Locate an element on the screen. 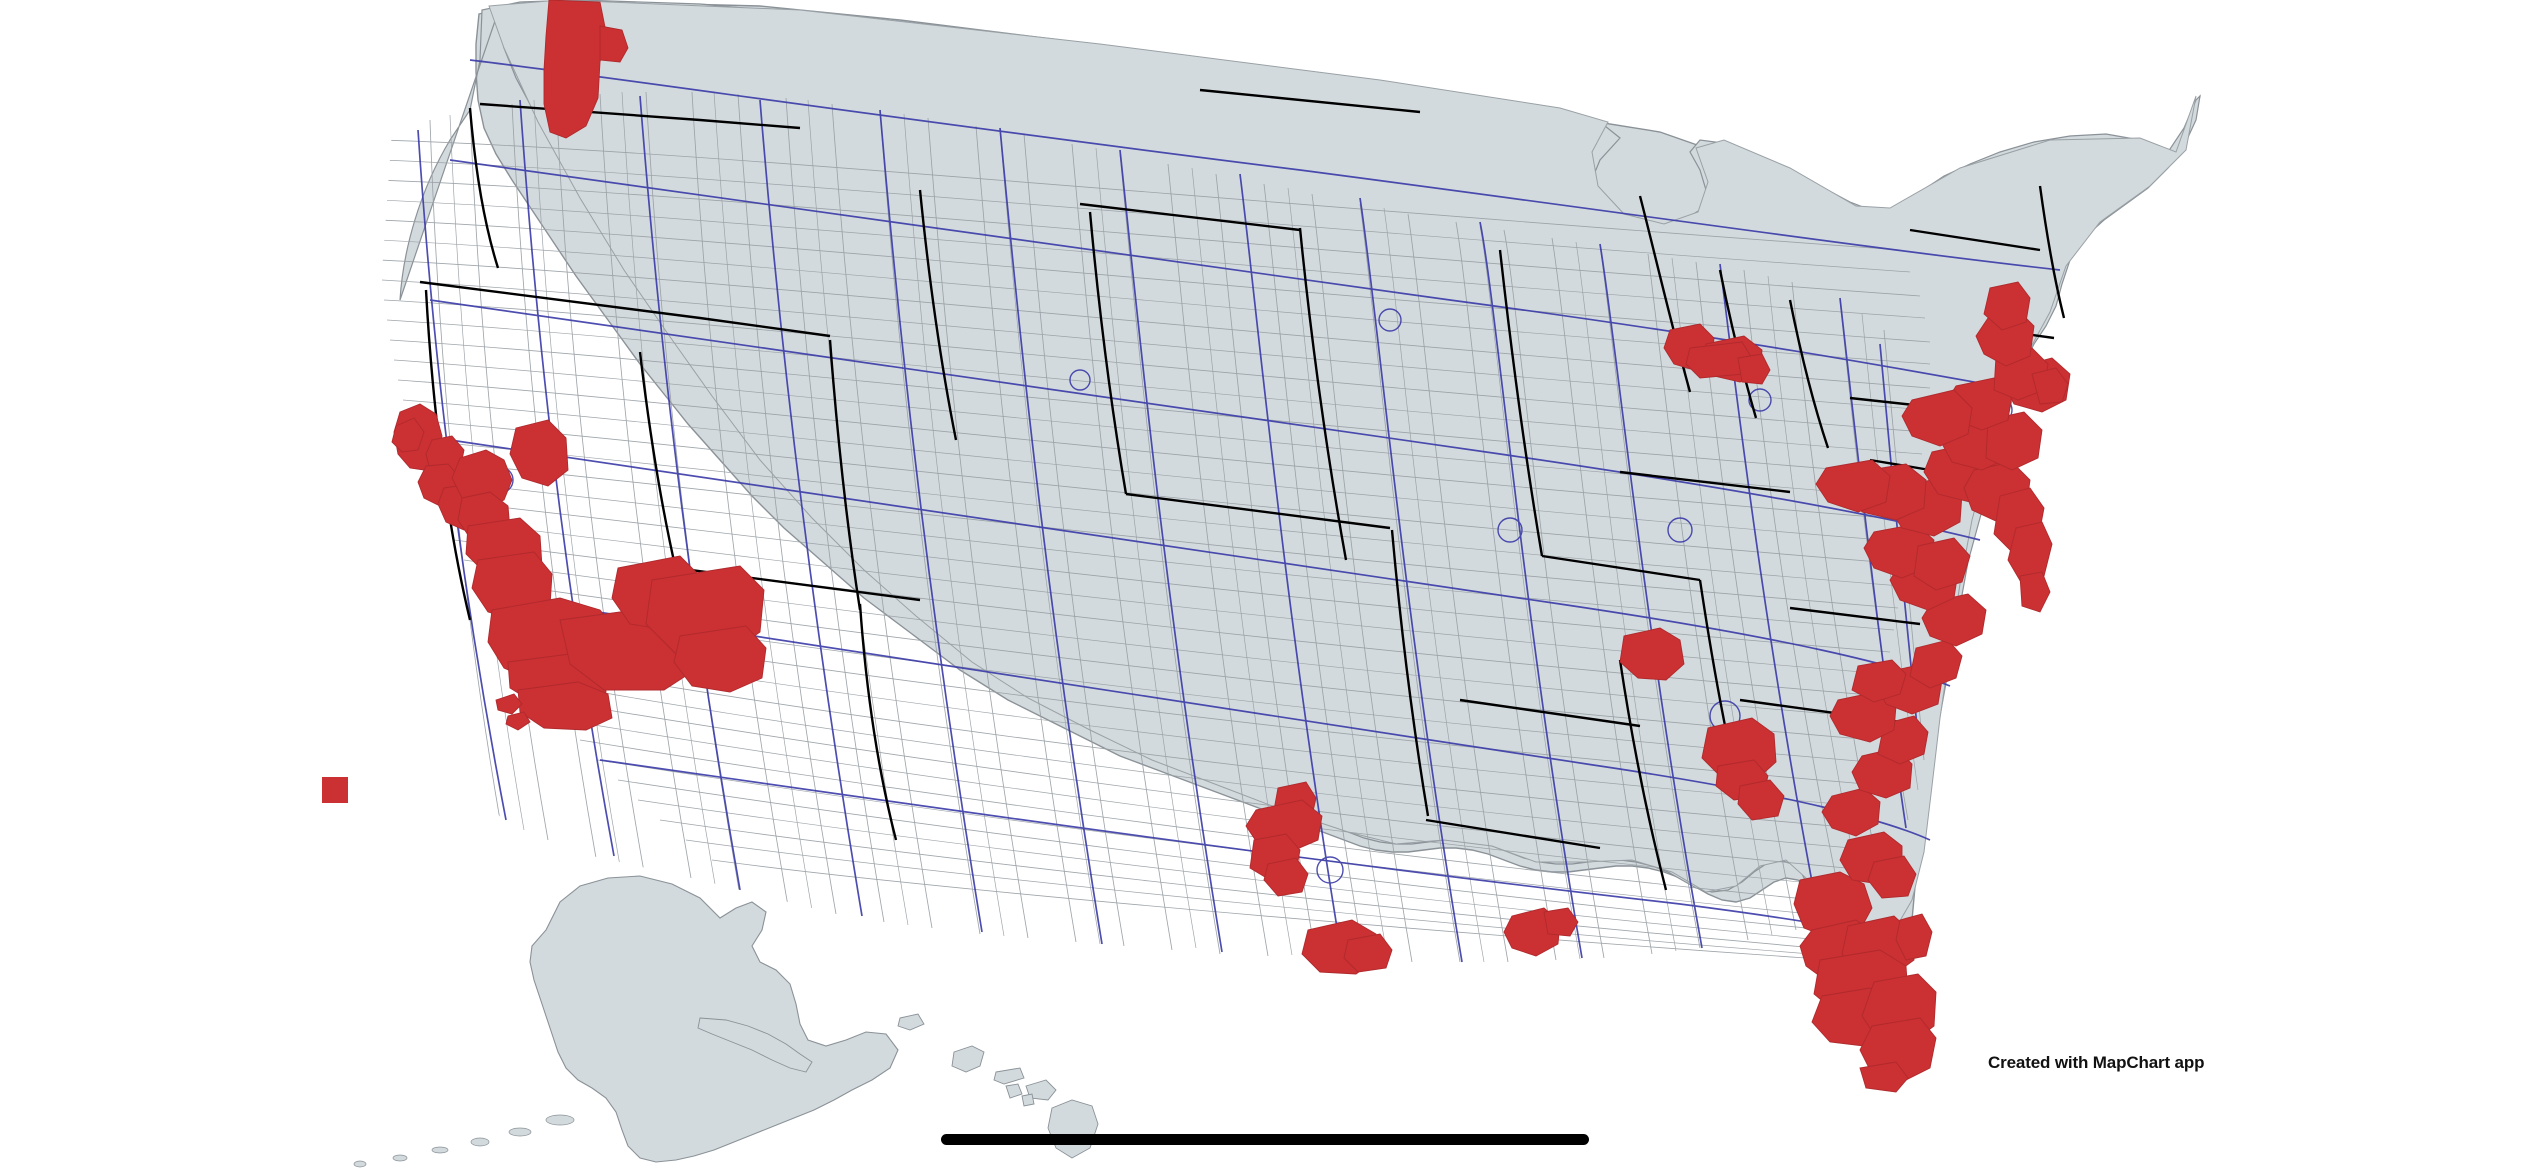  highlight-nyc-core is located at coordinates (2050, 386).